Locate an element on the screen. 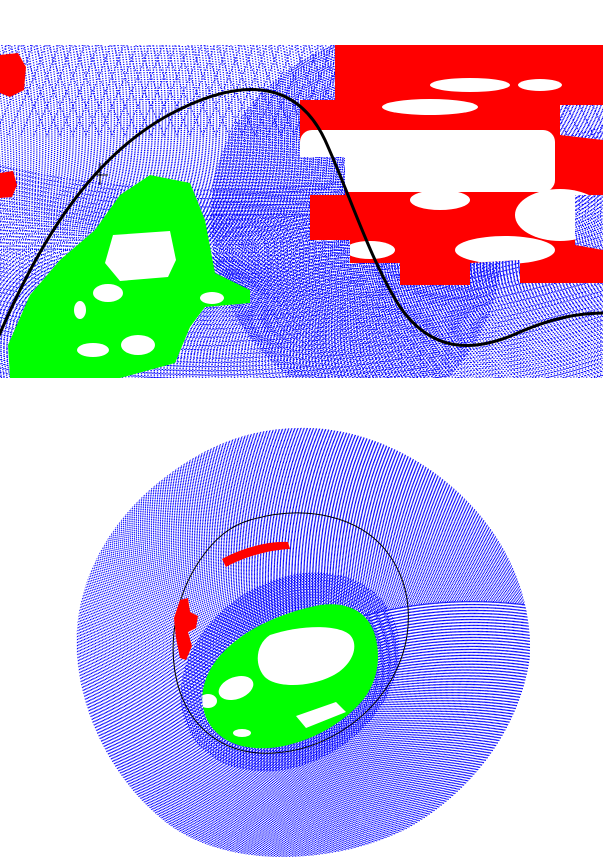 The image size is (603, 859). red-patch-upper is located at coordinates (256, 554).